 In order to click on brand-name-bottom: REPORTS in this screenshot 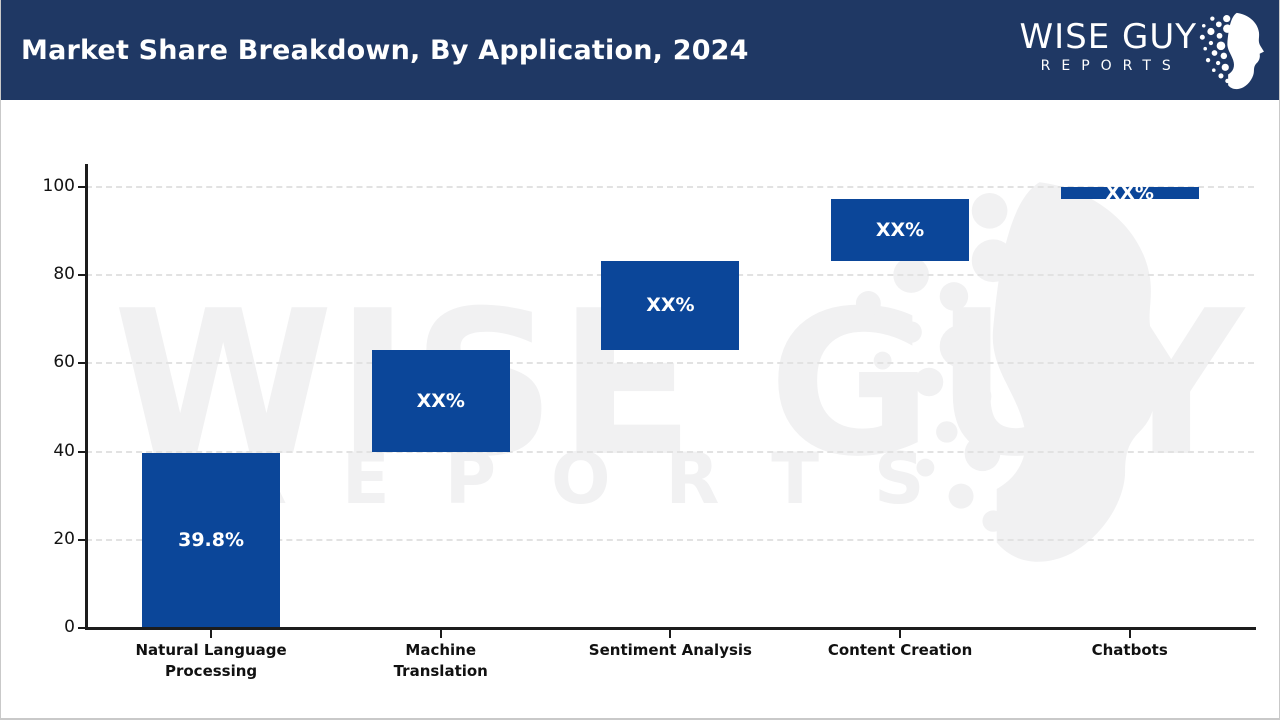, I will do `click(1111, 65)`.